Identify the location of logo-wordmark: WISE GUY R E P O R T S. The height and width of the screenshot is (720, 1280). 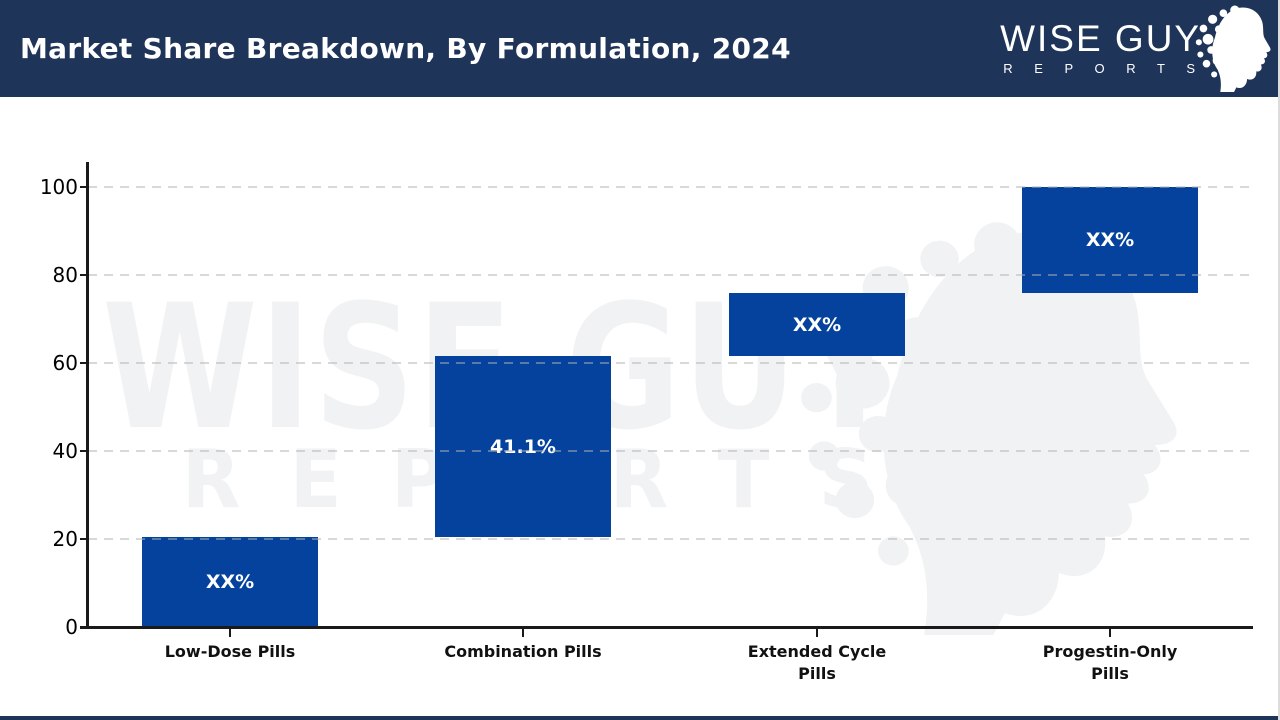
(1100, 47).